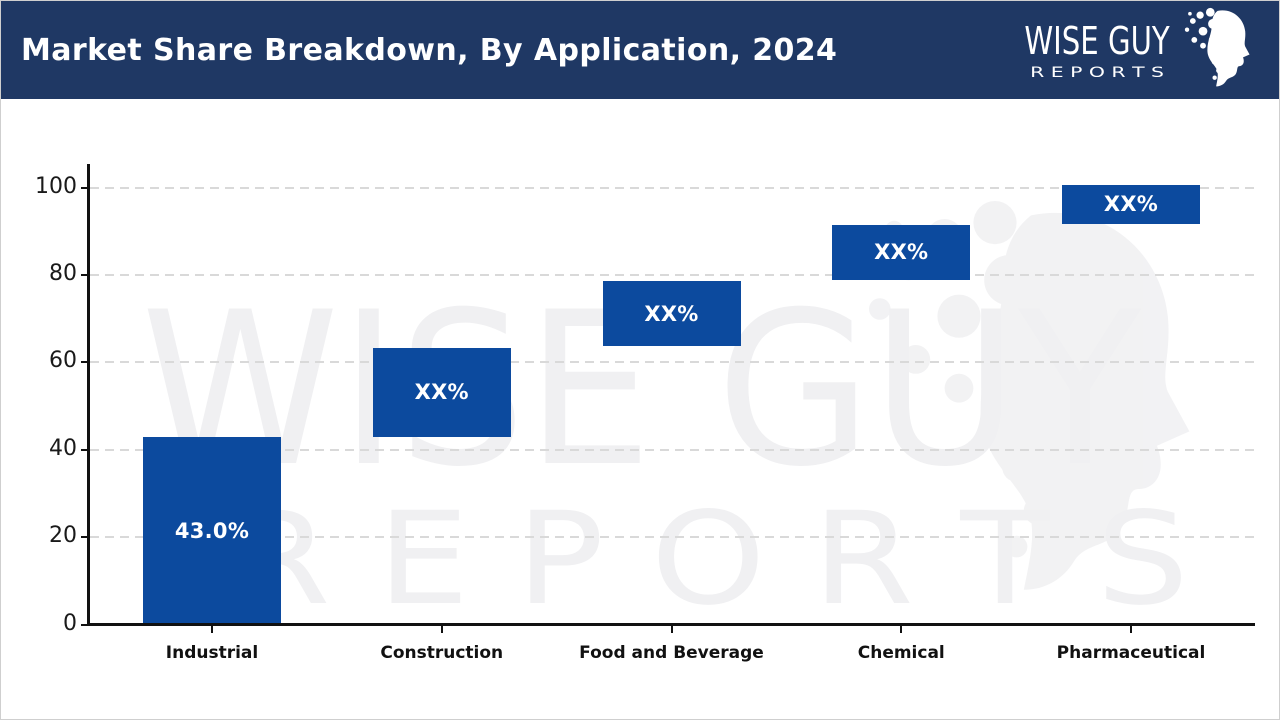 The height and width of the screenshot is (720, 1280). I want to click on bar-value-label-construction: XX%, so click(441, 392).